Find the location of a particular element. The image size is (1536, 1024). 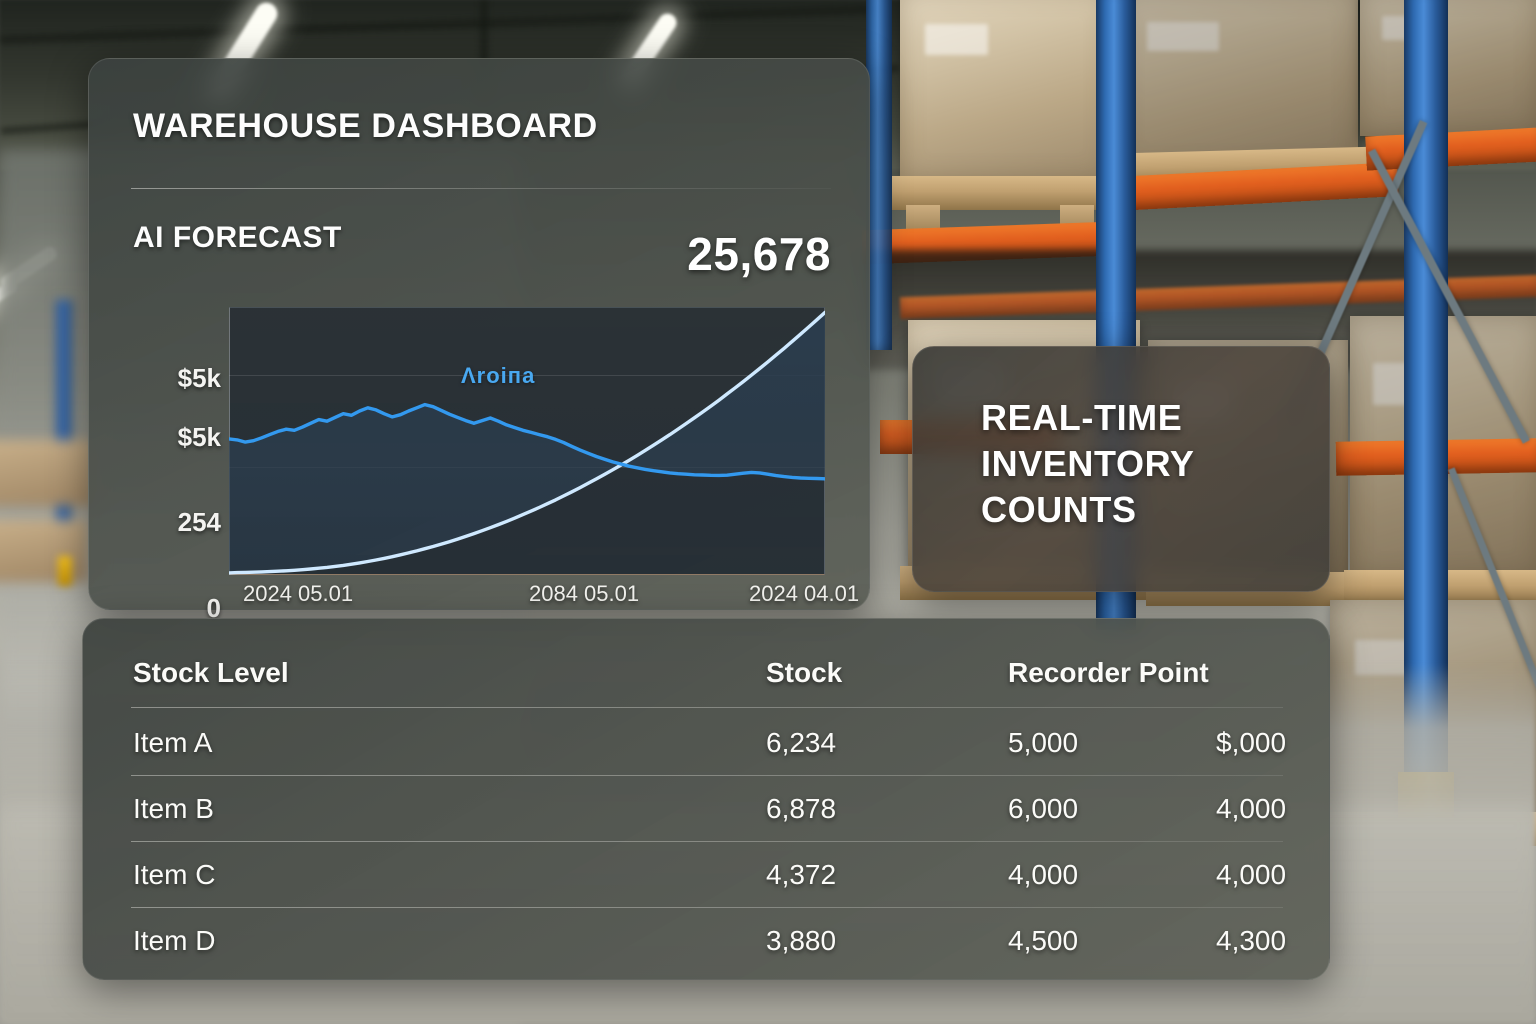

y-tick-label: 0 is located at coordinates (213, 608).